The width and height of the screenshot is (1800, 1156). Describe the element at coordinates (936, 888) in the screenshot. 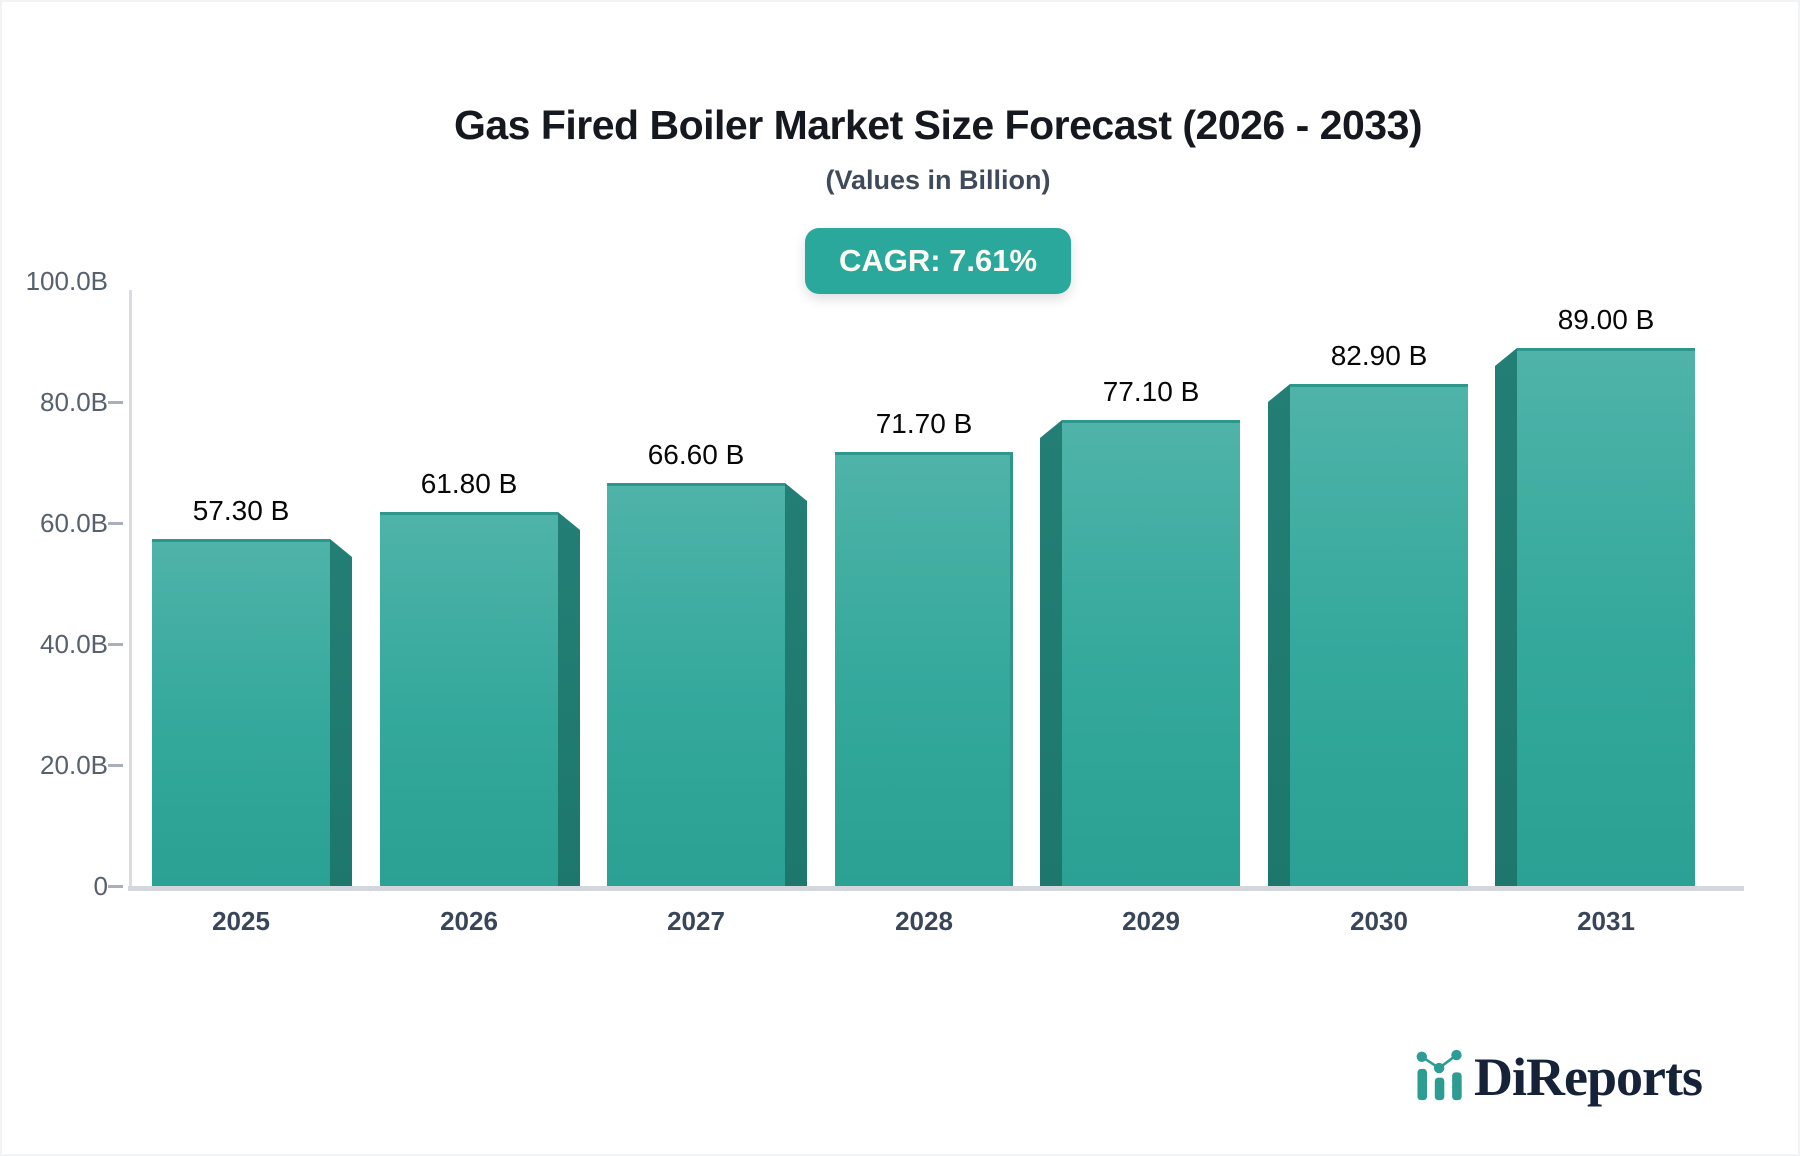

I see `x-axis-line` at that location.